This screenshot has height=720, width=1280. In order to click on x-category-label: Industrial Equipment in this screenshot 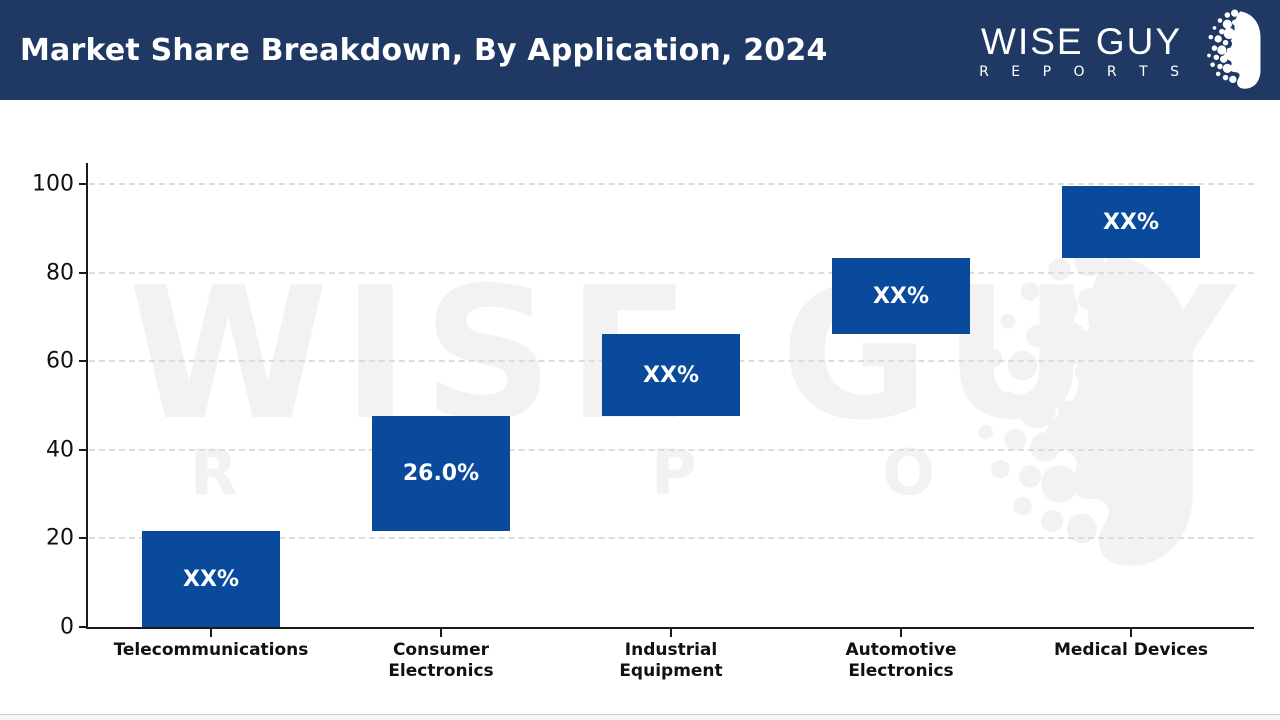, I will do `click(671, 661)`.